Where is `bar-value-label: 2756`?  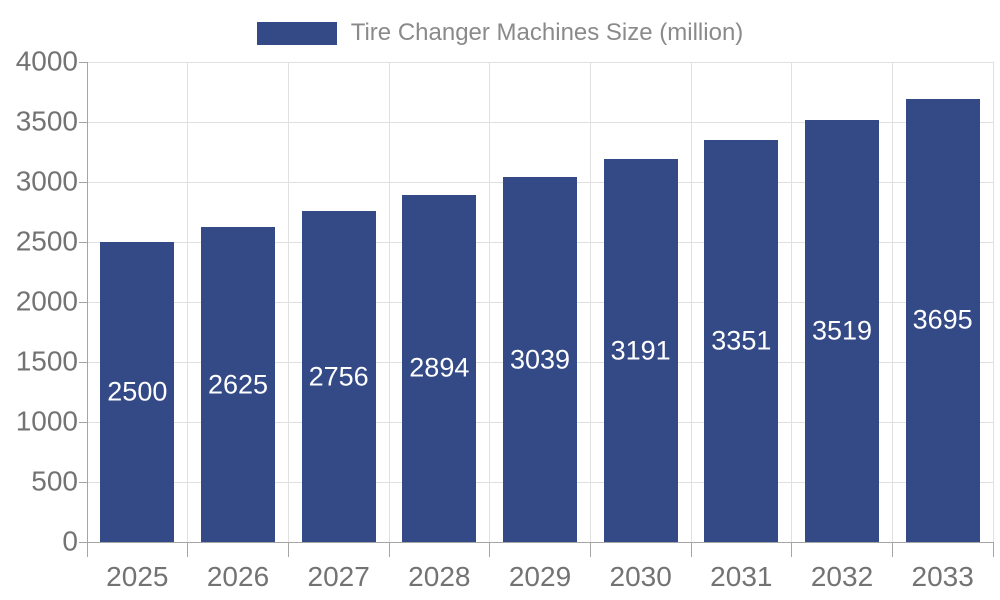 bar-value-label: 2756 is located at coordinates (338, 376).